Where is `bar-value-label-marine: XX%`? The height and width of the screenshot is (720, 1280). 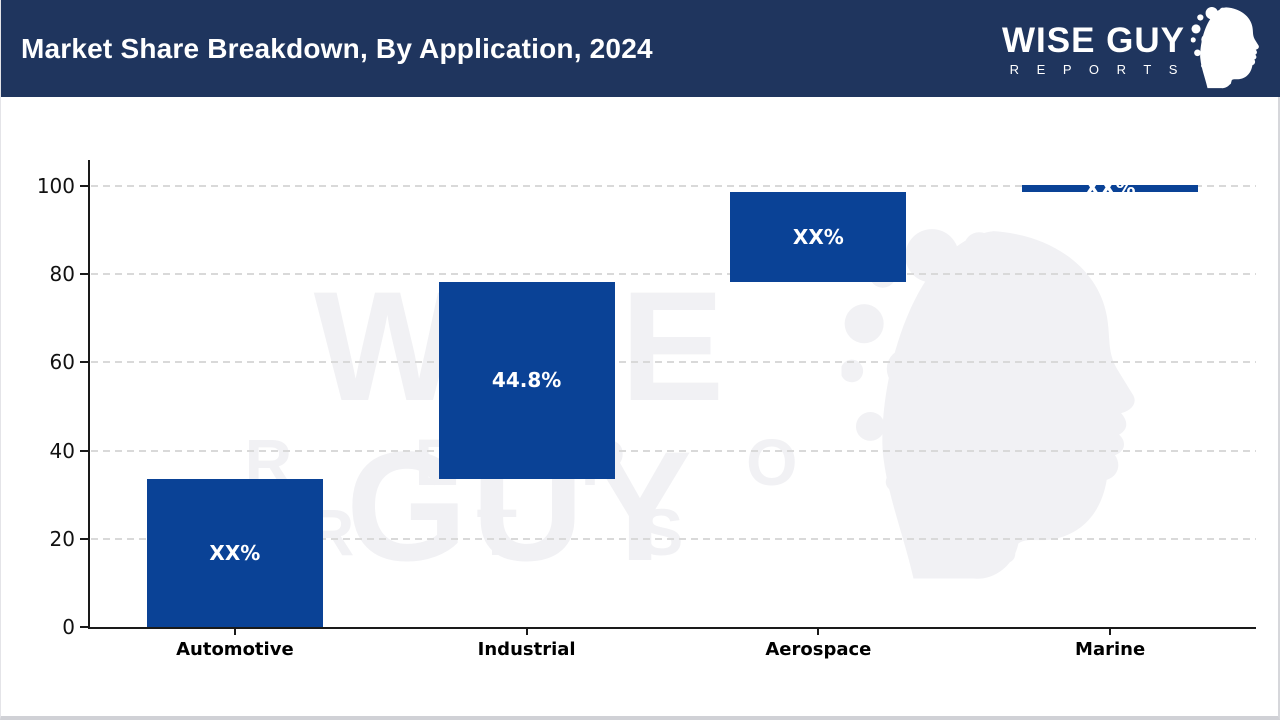 bar-value-label-marine: XX% is located at coordinates (1110, 188).